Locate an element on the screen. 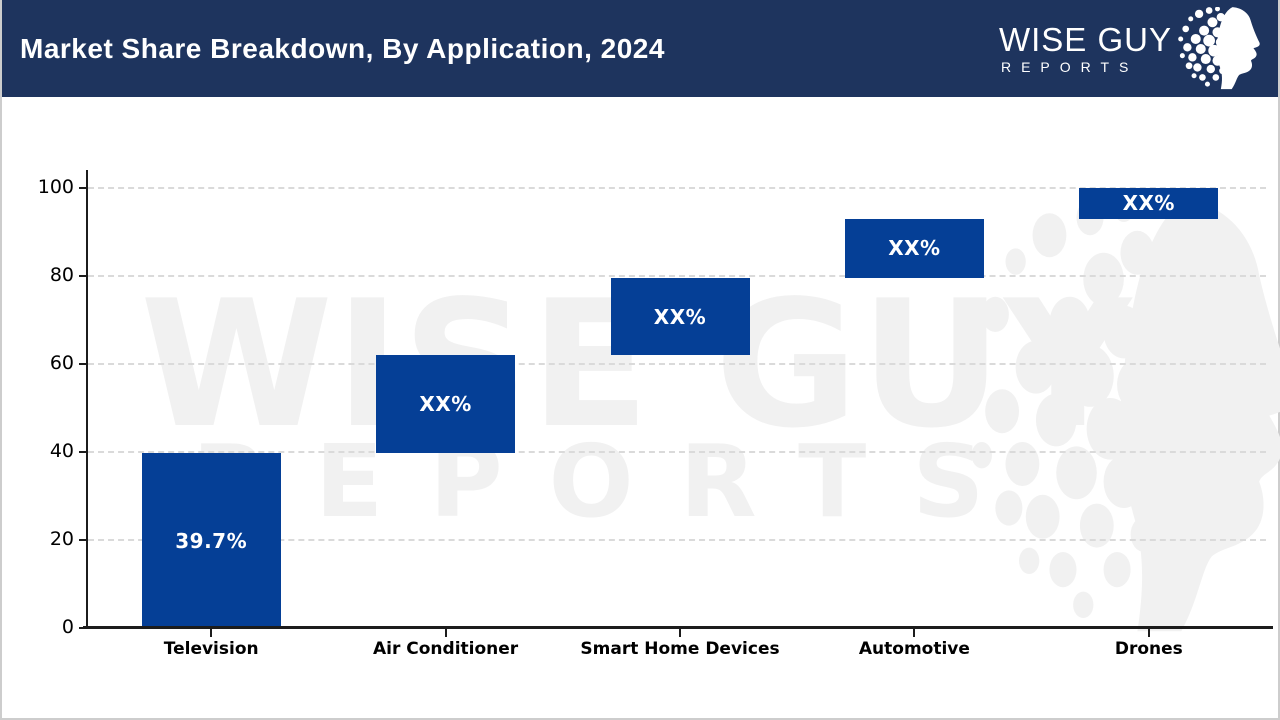  watermark-sub-text: REPORTS is located at coordinates (611, 481).